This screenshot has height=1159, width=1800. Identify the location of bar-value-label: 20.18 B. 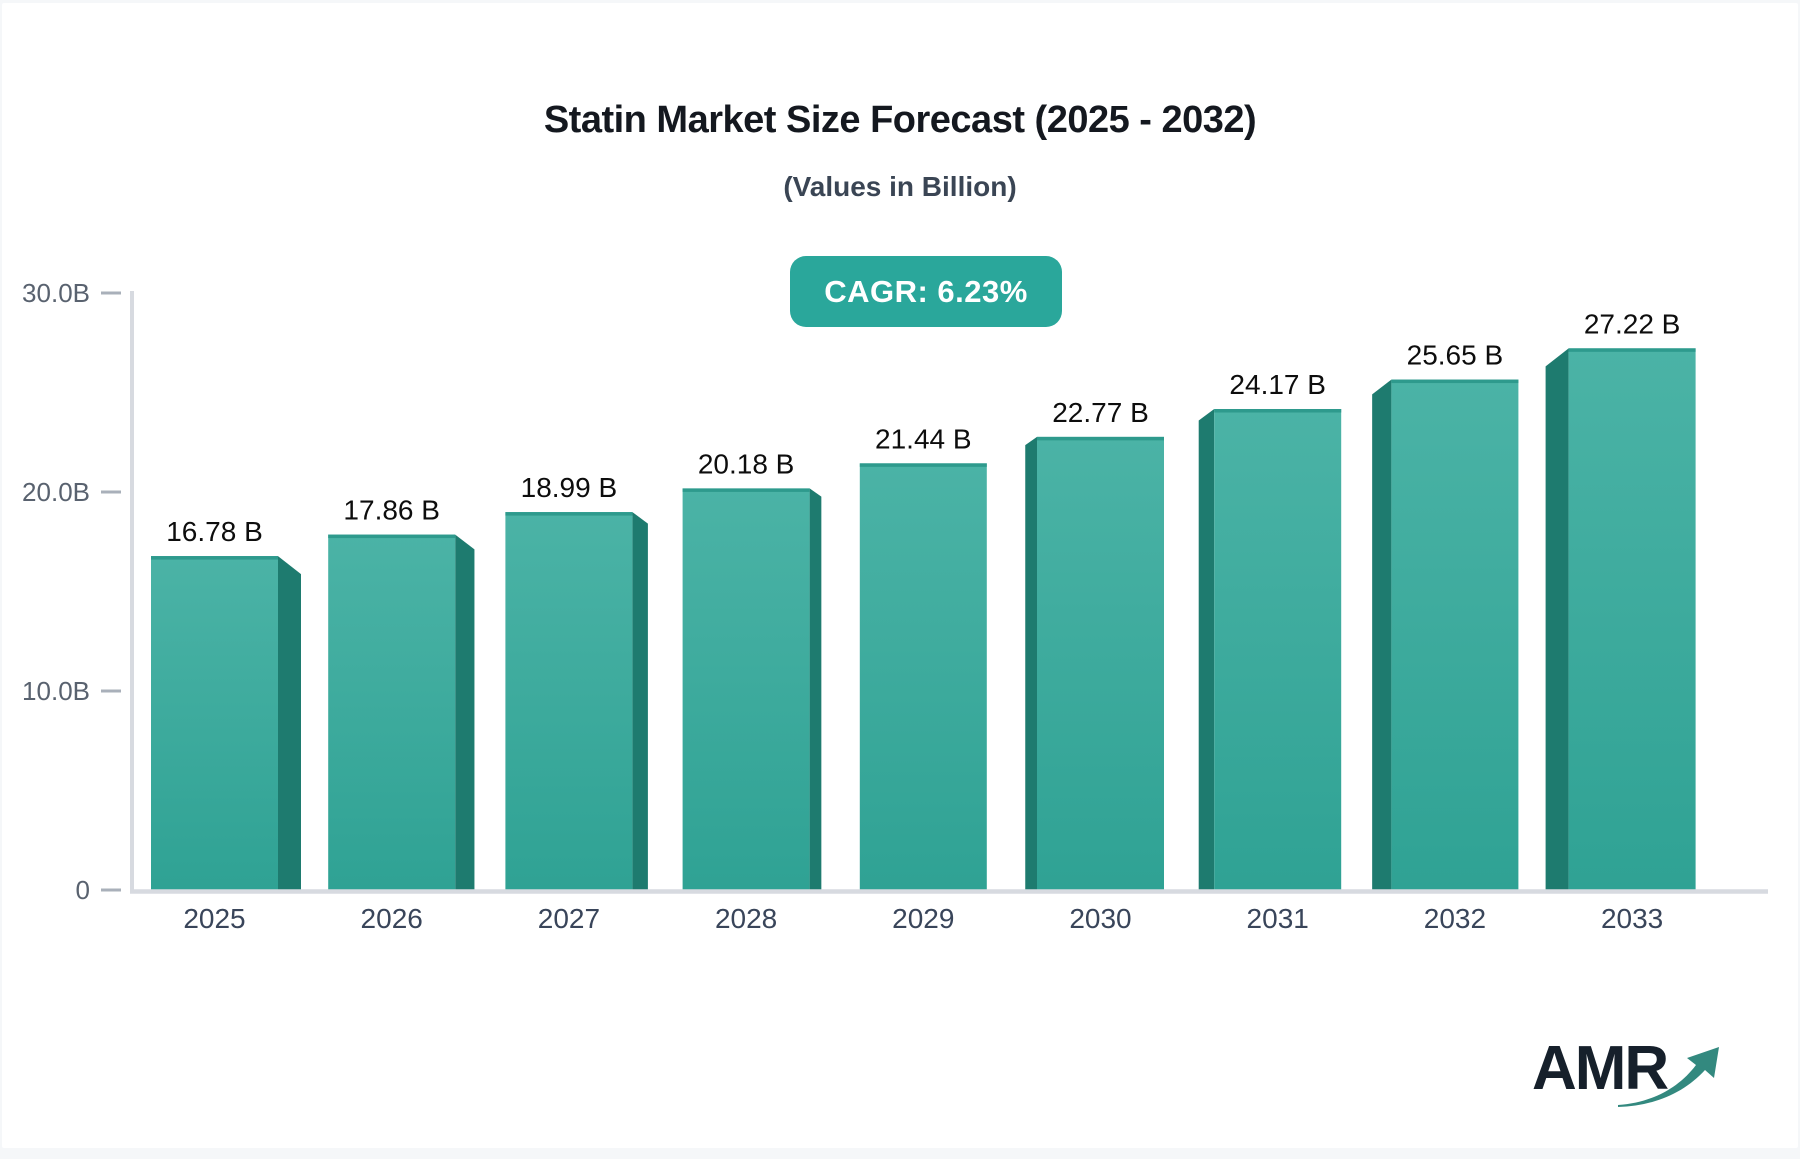
(746, 463).